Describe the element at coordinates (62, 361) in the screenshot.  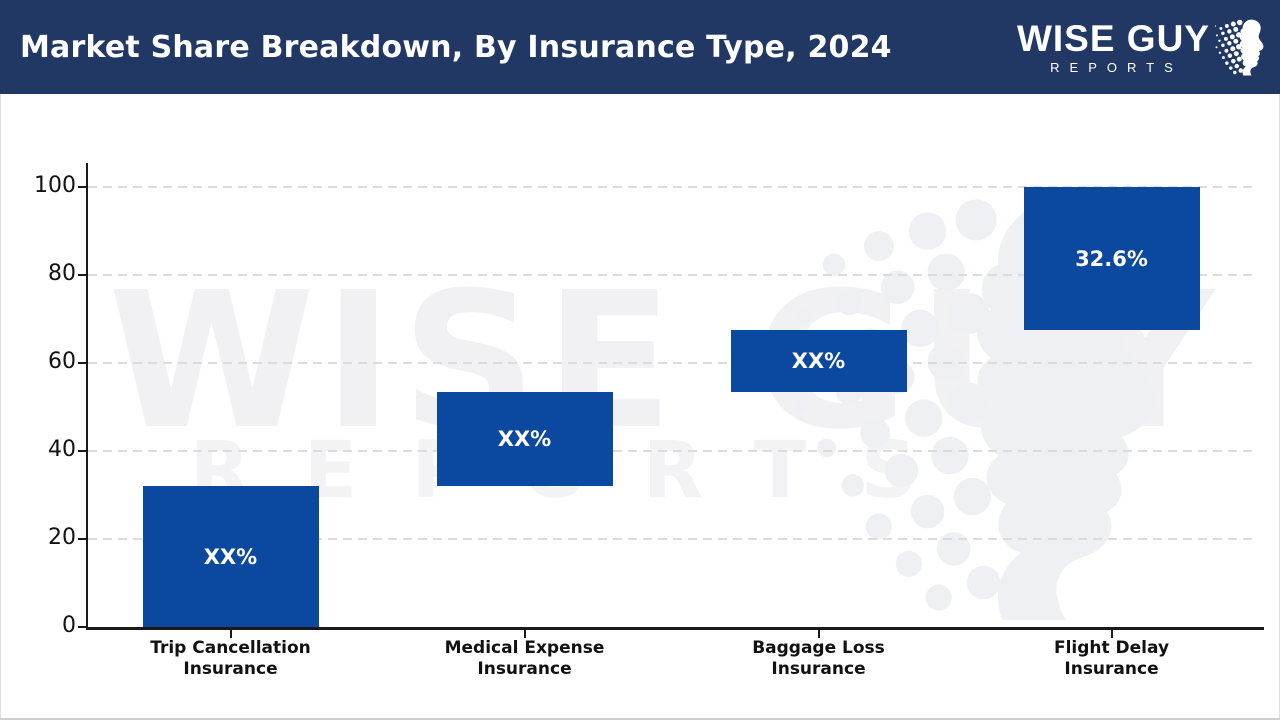
I see `y-tick-label: 60` at that location.